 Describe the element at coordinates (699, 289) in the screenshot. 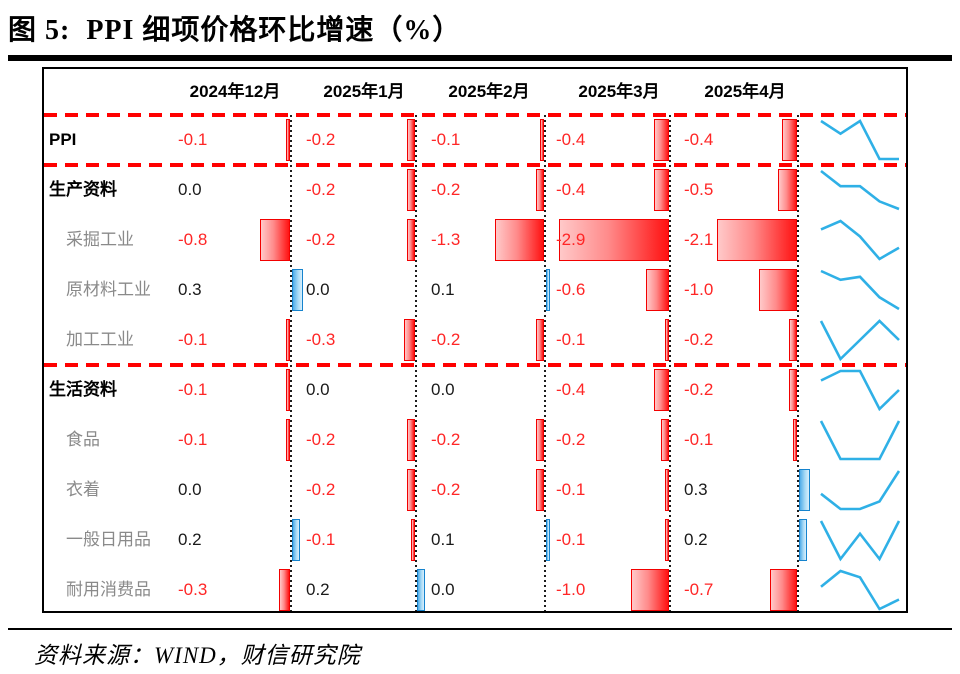

I see `cell-value: -1.0` at that location.